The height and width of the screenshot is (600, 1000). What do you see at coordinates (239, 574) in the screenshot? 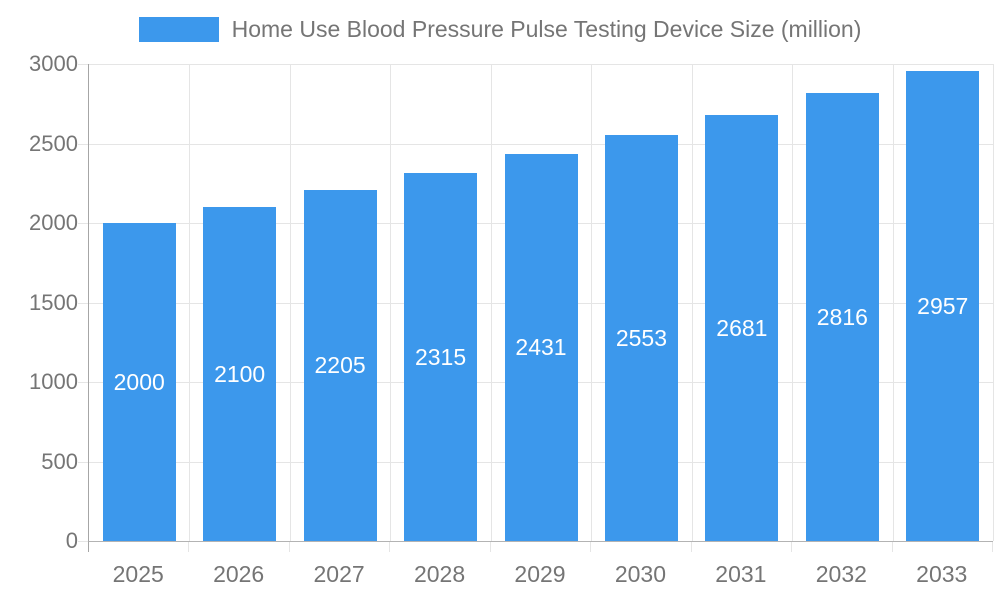
I see `x-axis-label: 2026` at bounding box center [239, 574].